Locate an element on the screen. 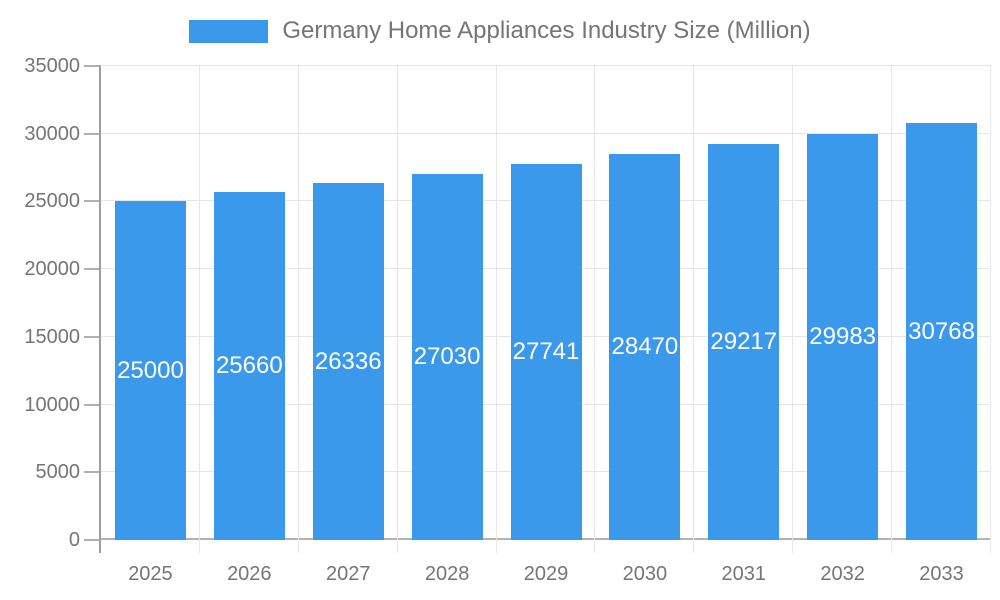  bar-value-label: 25660 is located at coordinates (249, 366).